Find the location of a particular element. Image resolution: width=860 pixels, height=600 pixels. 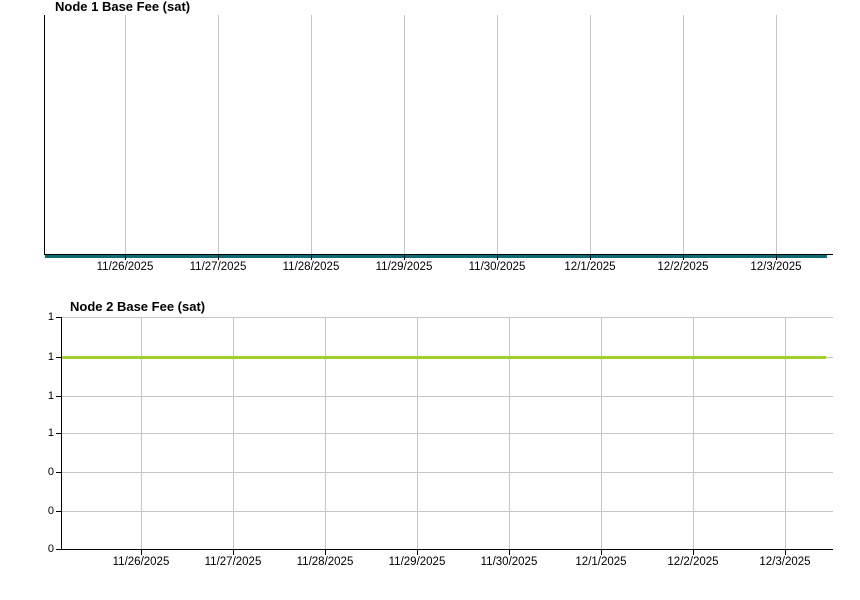

x-axis-line-node2 is located at coordinates (447, 549).